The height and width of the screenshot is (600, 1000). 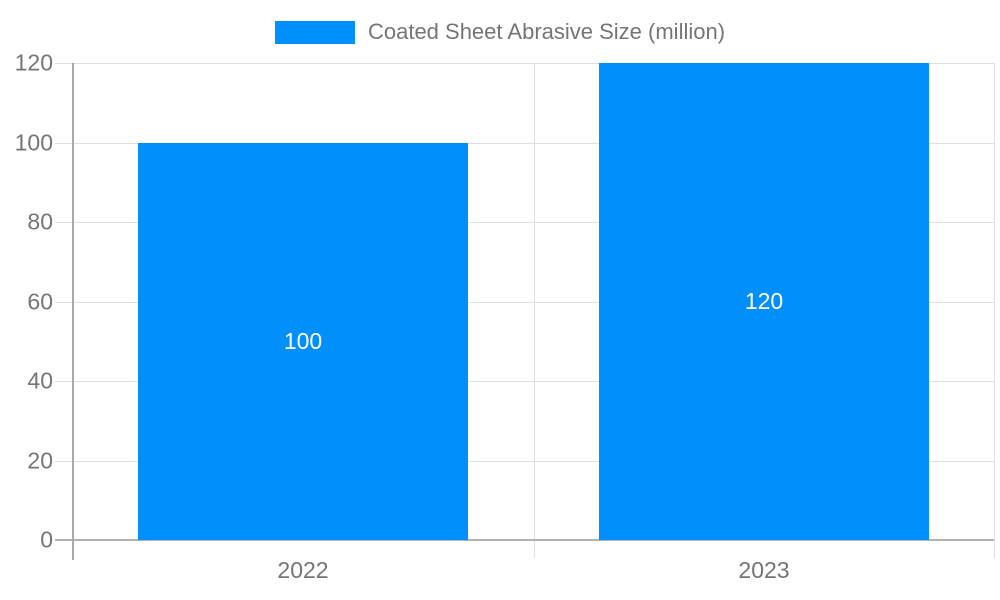 What do you see at coordinates (546, 31) in the screenshot?
I see `legend-label: Coated Sheet Abrasive Size (million)` at bounding box center [546, 31].